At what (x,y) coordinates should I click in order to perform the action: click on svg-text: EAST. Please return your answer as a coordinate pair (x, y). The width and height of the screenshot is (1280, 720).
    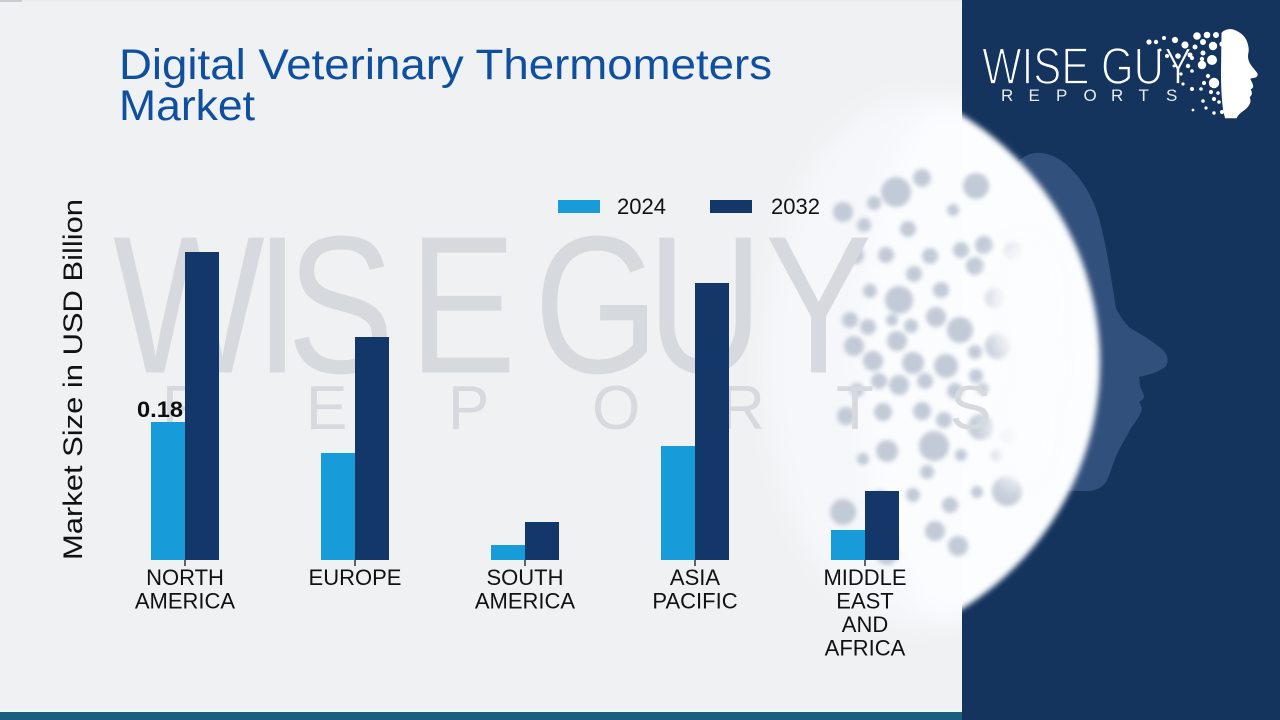
    Looking at the image, I should click on (864, 601).